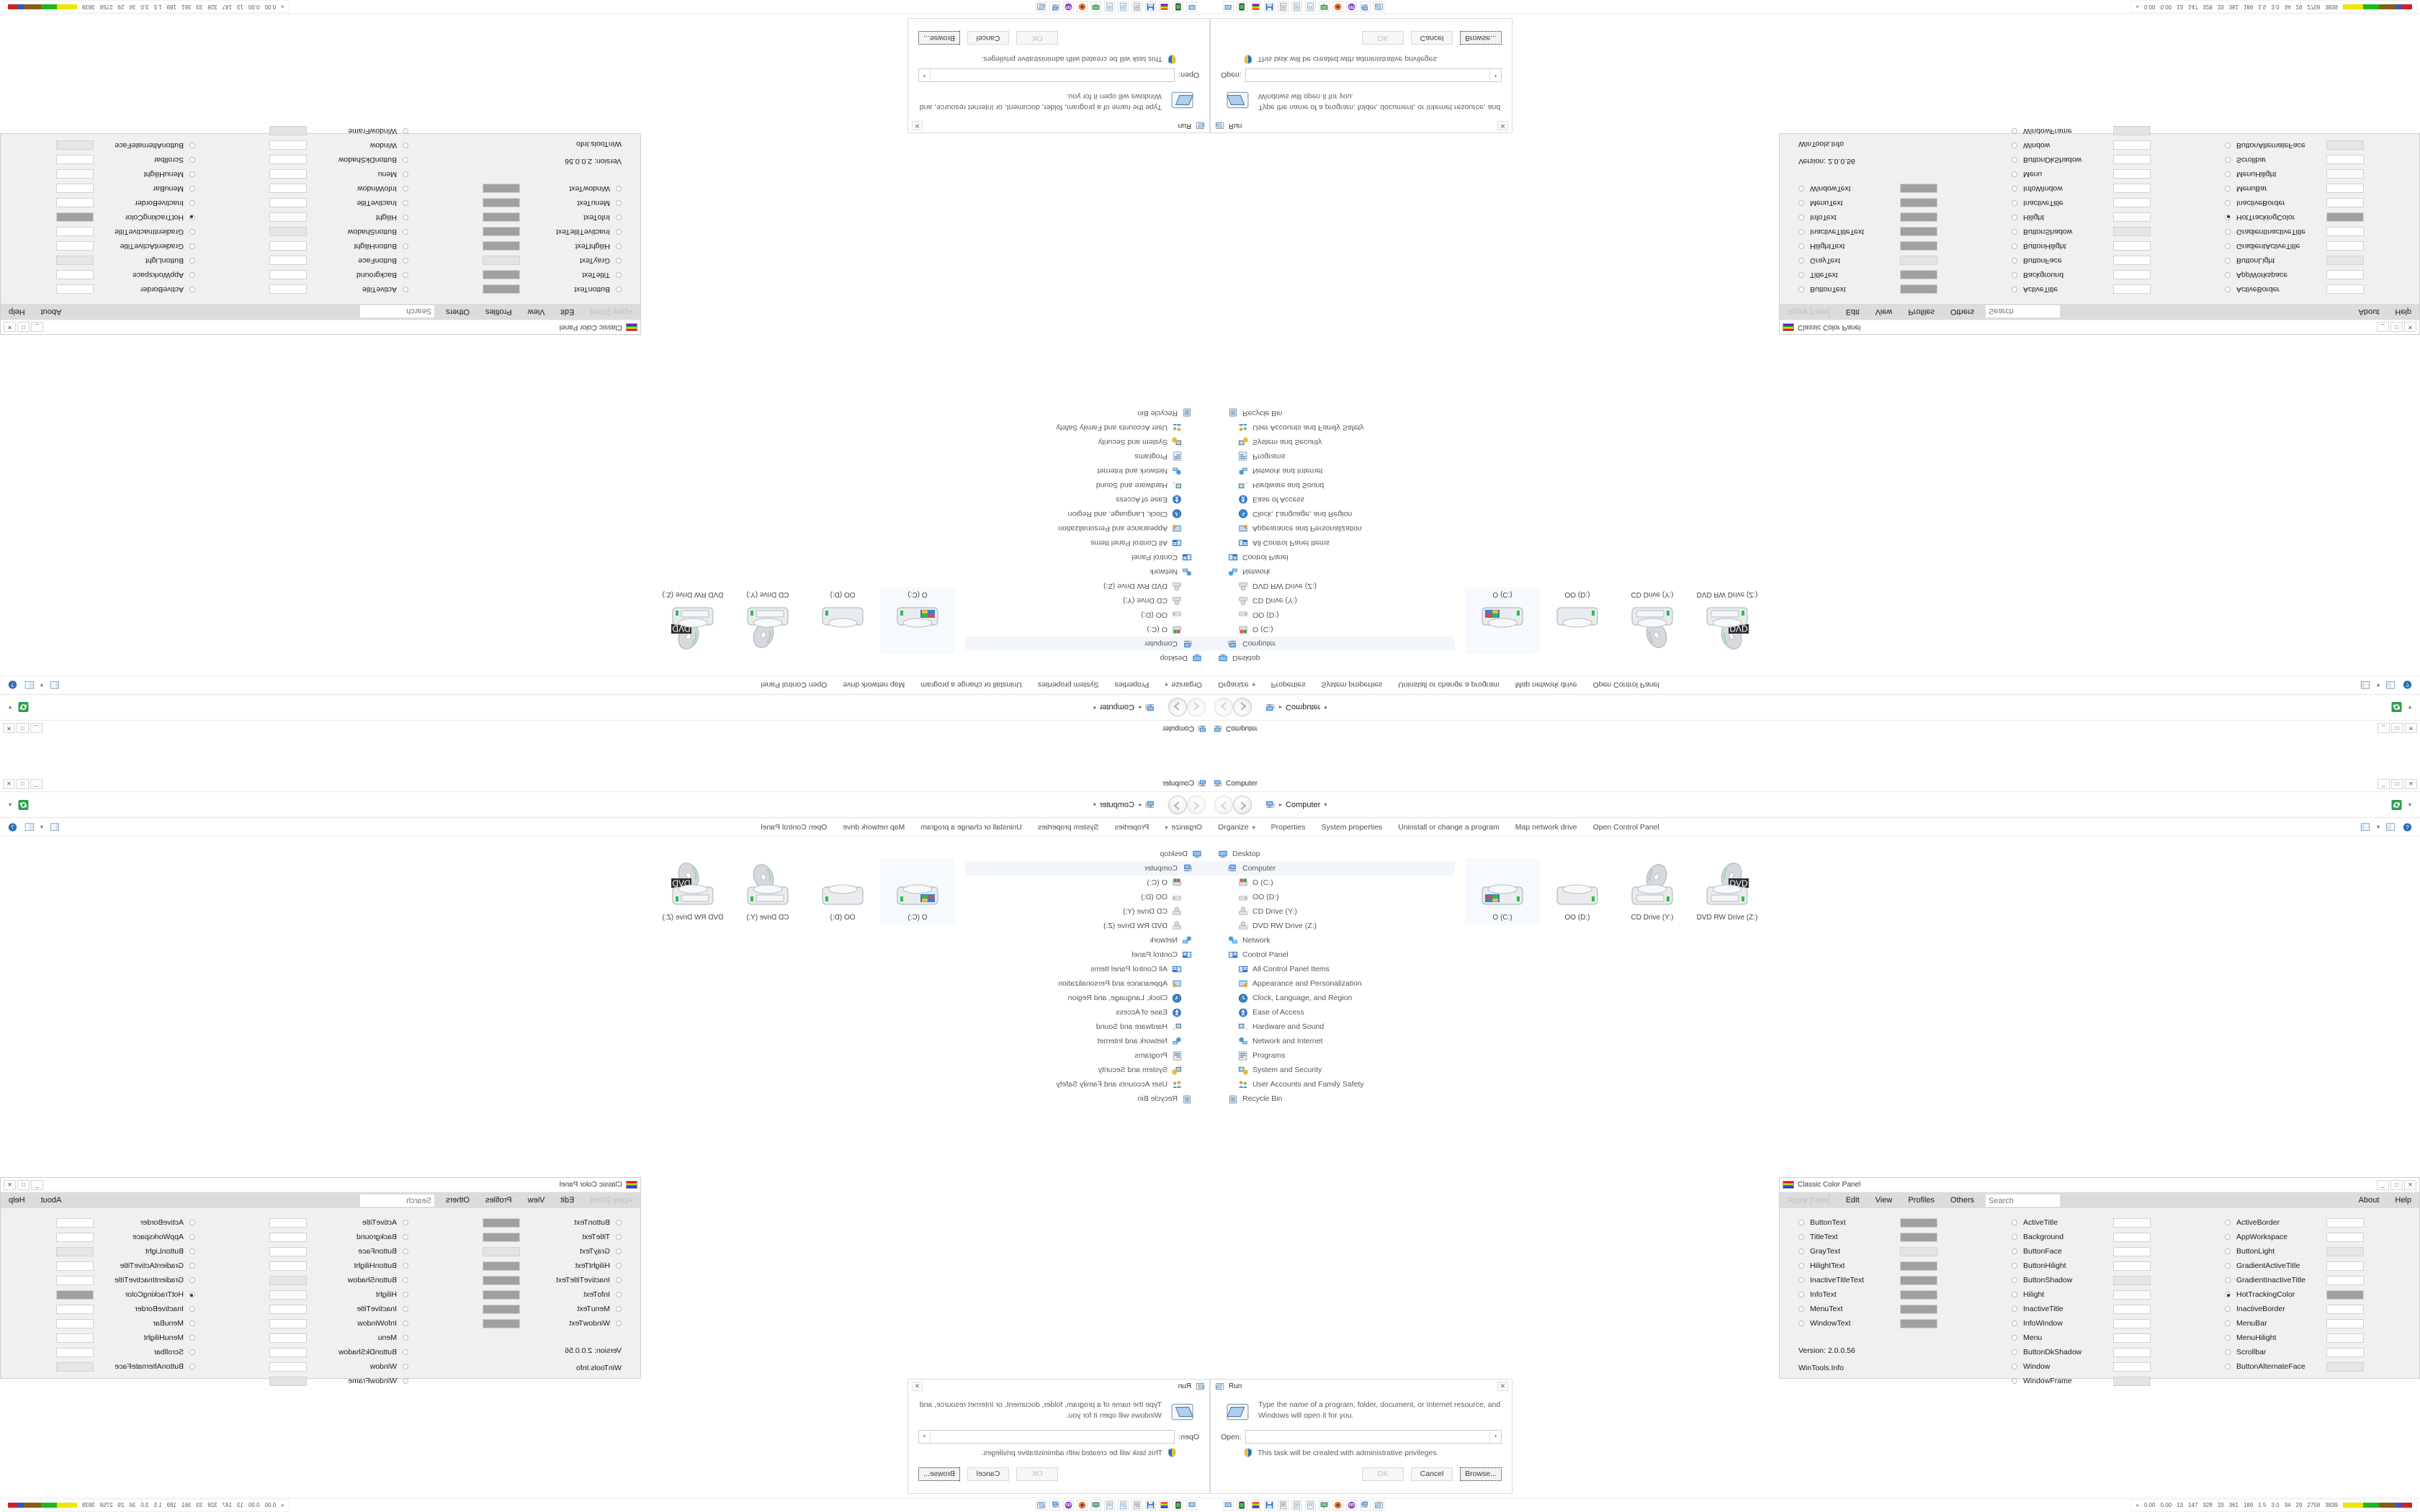  What do you see at coordinates (2312, 145) in the screenshot?
I see `ccp-color-row: ButtonAlternateFace` at bounding box center [2312, 145].